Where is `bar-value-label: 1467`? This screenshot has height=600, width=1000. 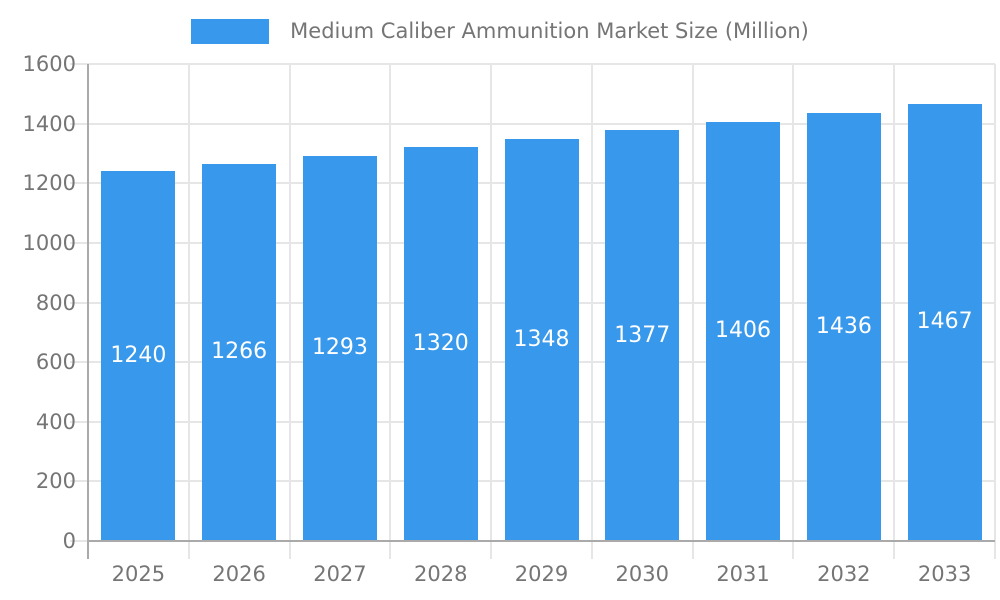
bar-value-label: 1467 is located at coordinates (944, 322).